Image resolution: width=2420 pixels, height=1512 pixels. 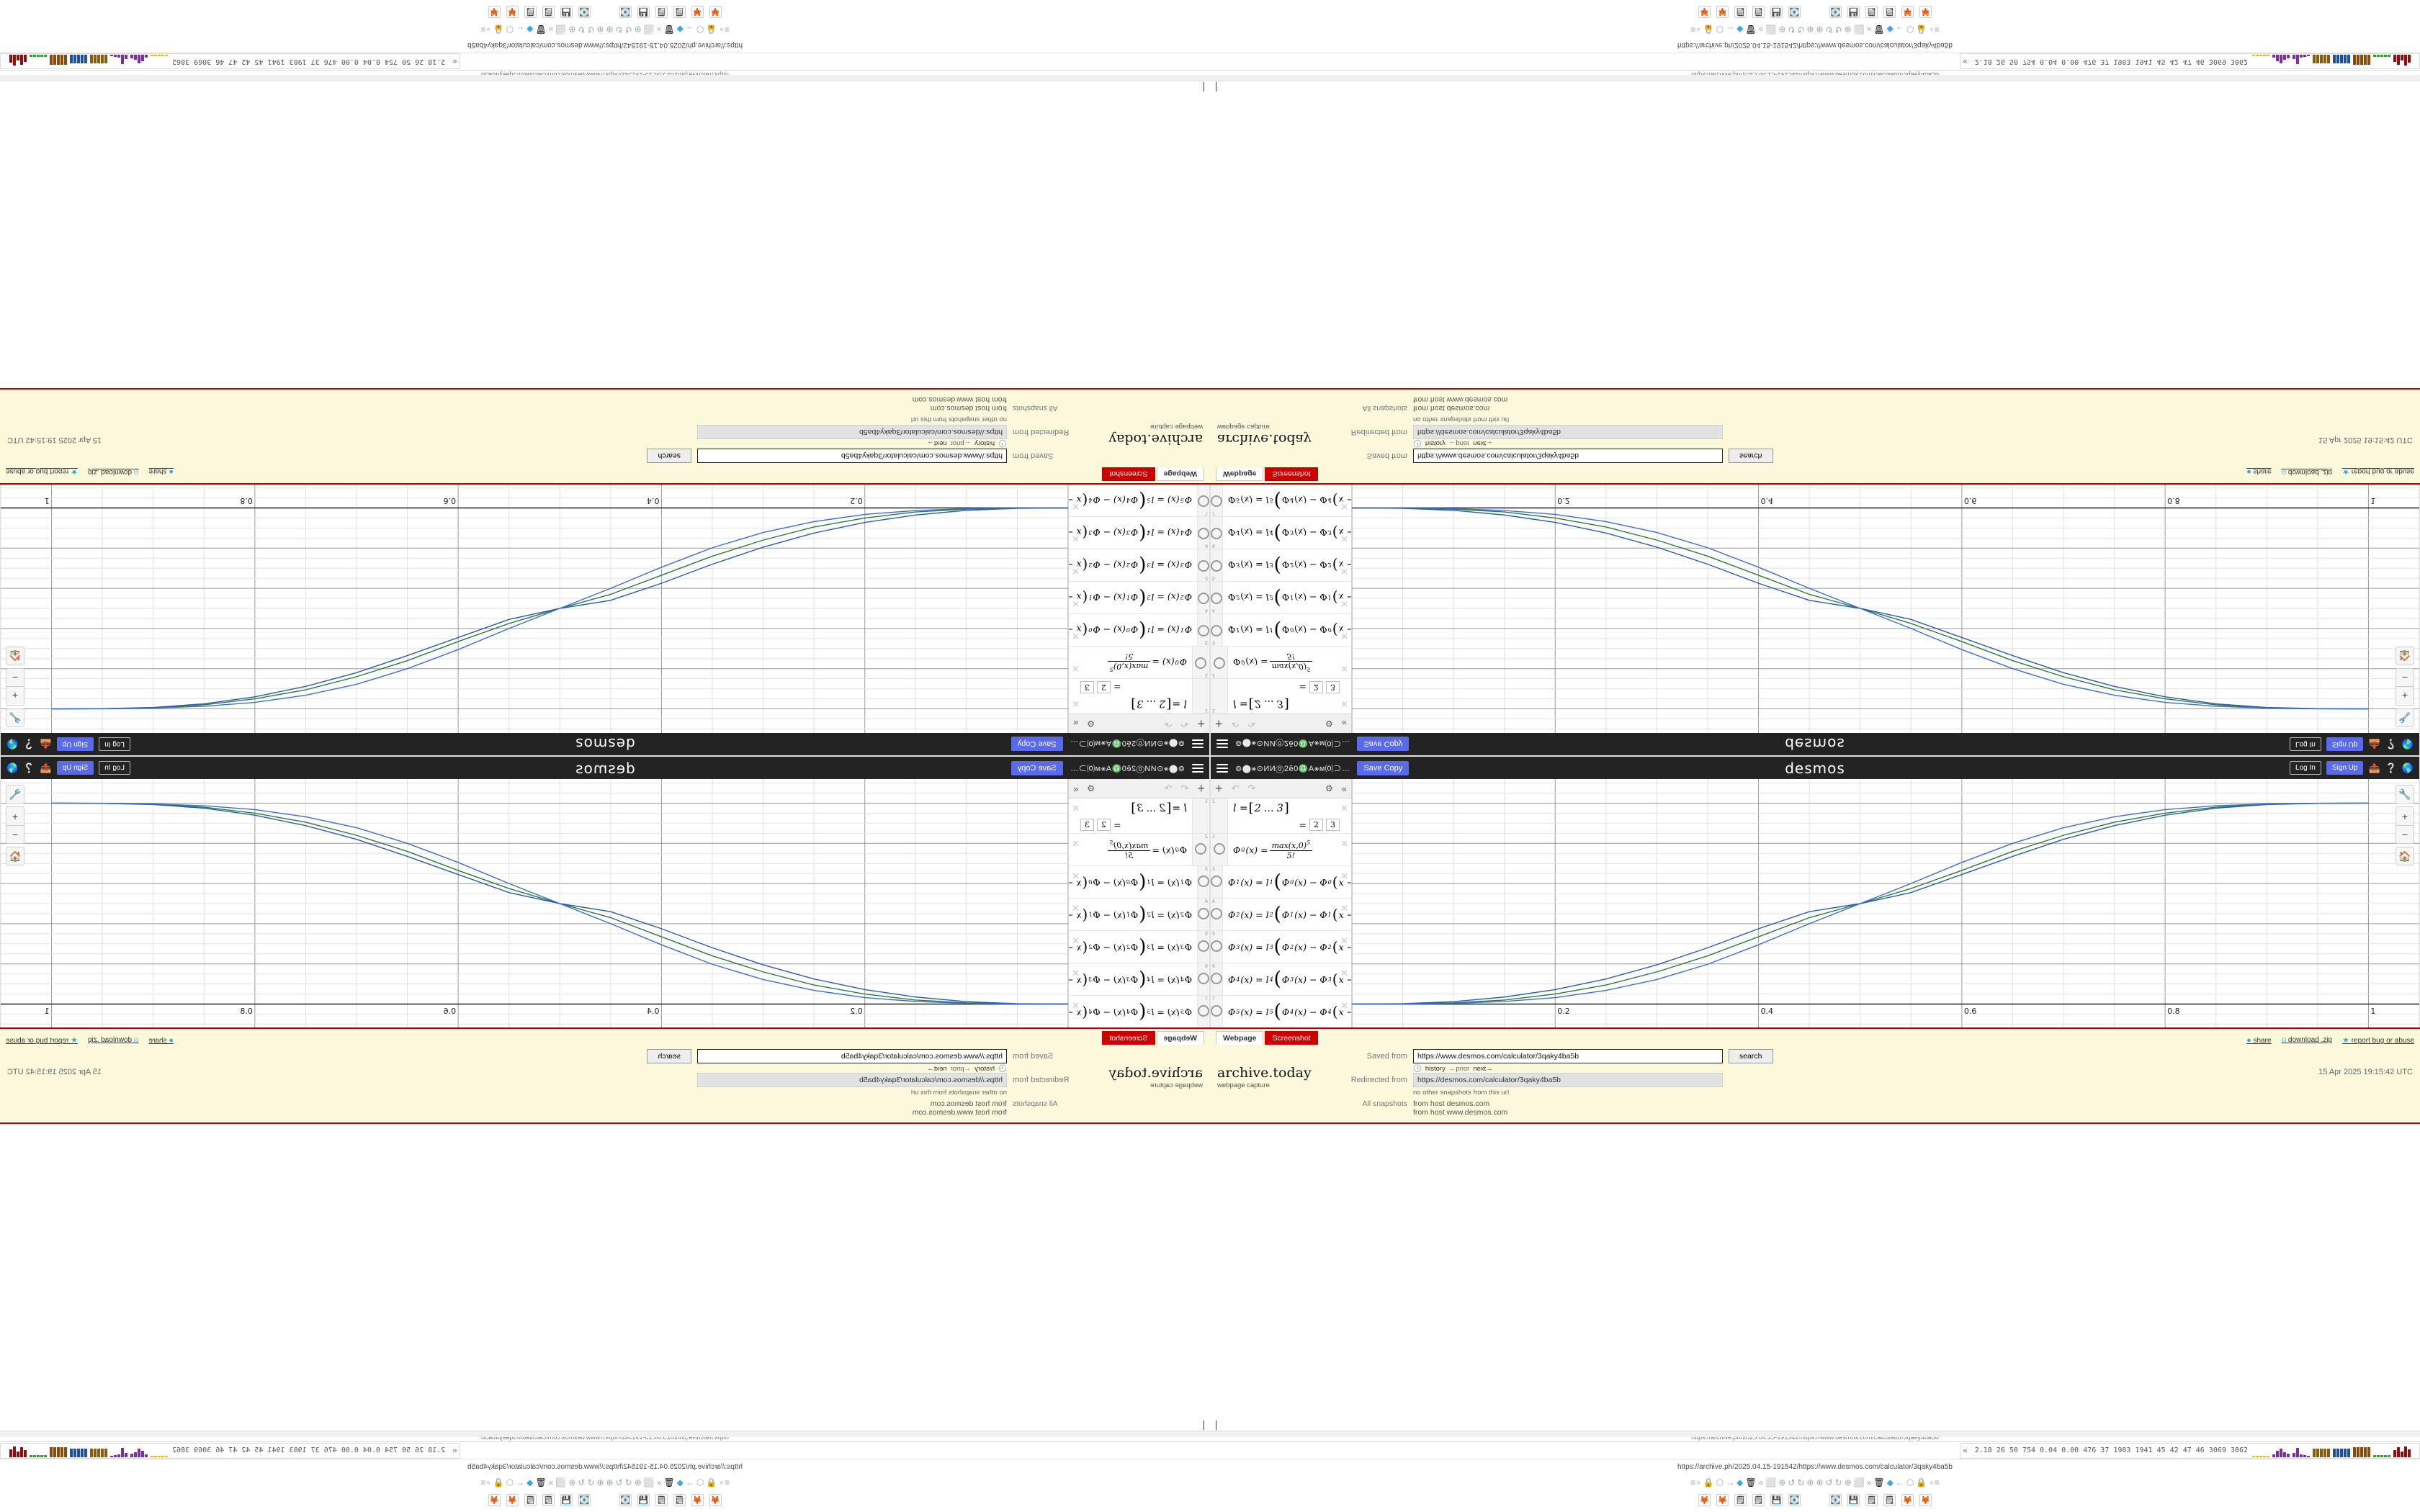 What do you see at coordinates (42, 1040) in the screenshot?
I see `report-bug-link: ★ report bug or abuse` at bounding box center [42, 1040].